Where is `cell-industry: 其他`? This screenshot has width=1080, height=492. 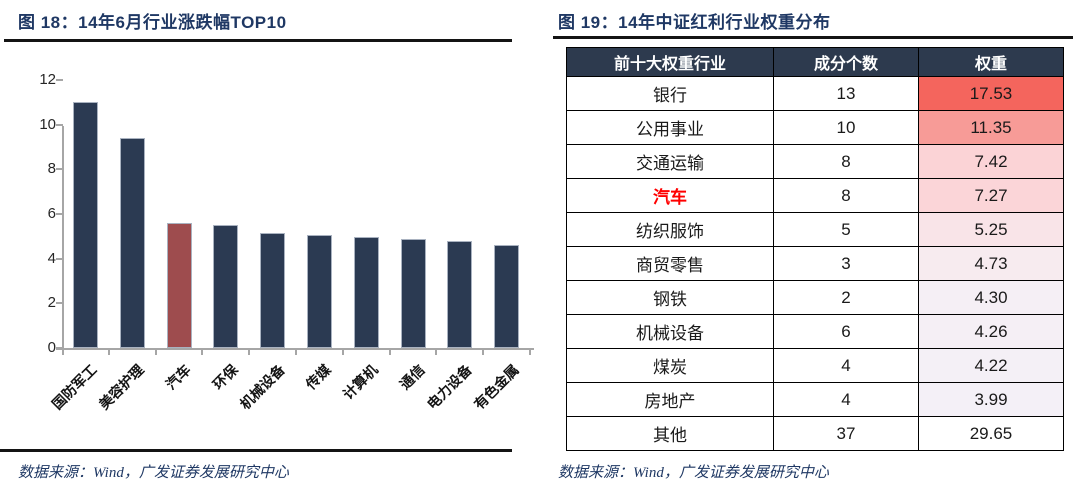 cell-industry: 其他 is located at coordinates (670, 433).